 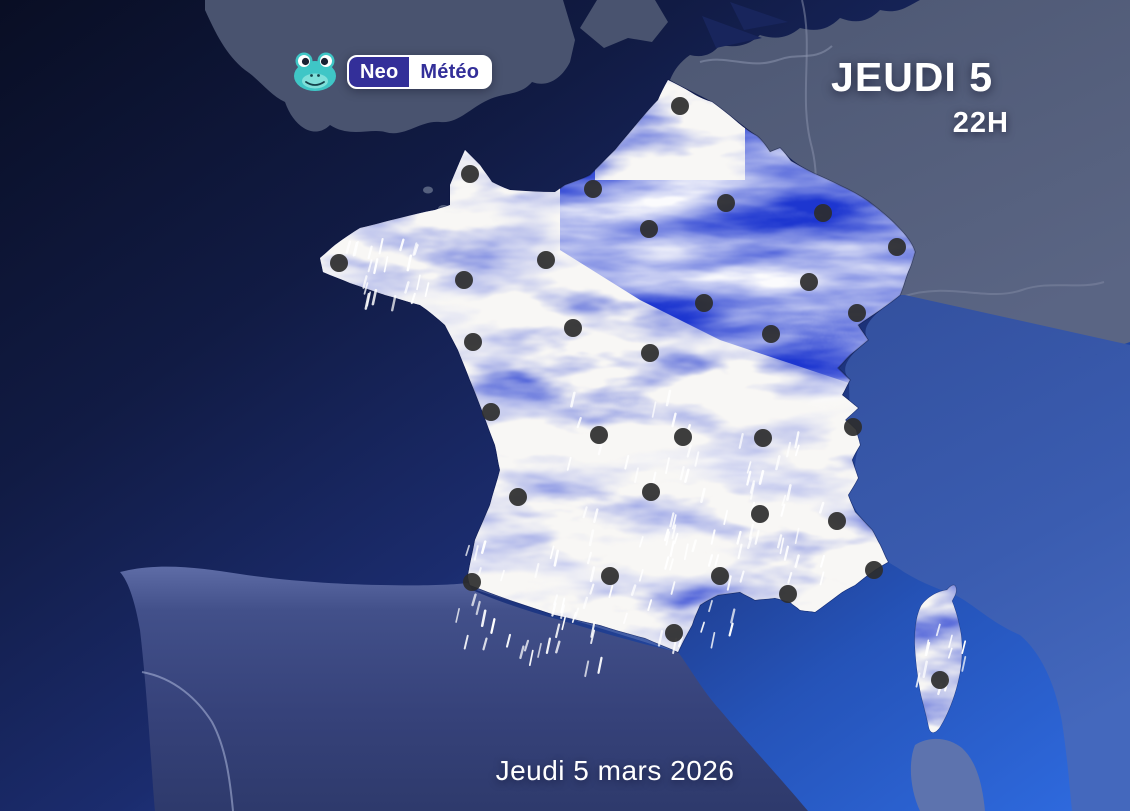 I want to click on brand-name-meteo: Météo, so click(x=450, y=72).